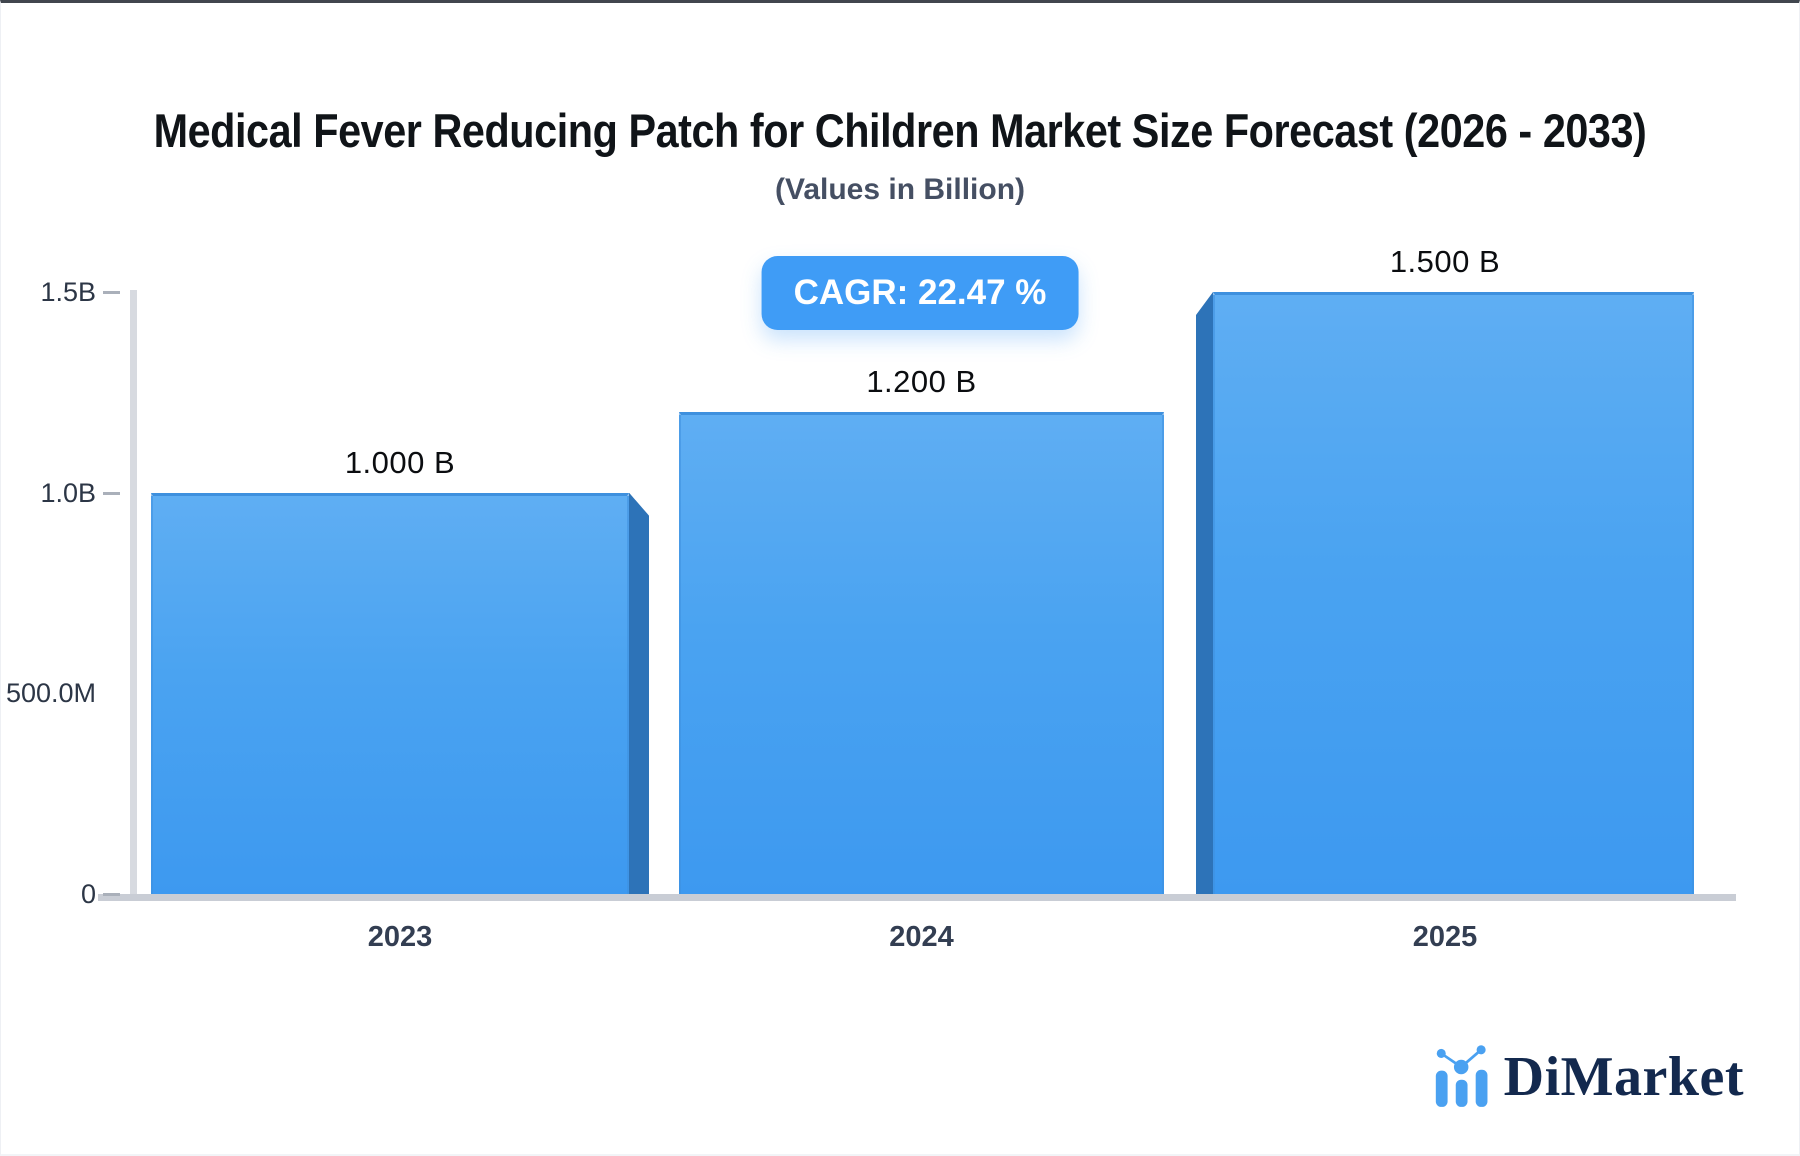 The image size is (1800, 1156). What do you see at coordinates (68, 292) in the screenshot?
I see `y-axis-tick-label: 1.5B` at bounding box center [68, 292].